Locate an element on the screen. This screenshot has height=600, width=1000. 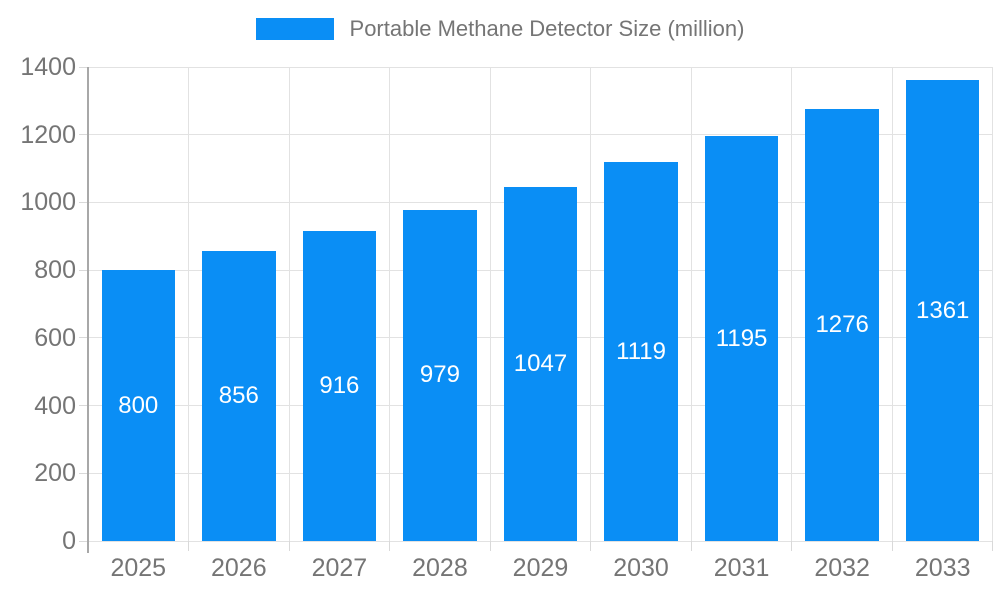
x-axis-label: 2032 is located at coordinates (842, 568).